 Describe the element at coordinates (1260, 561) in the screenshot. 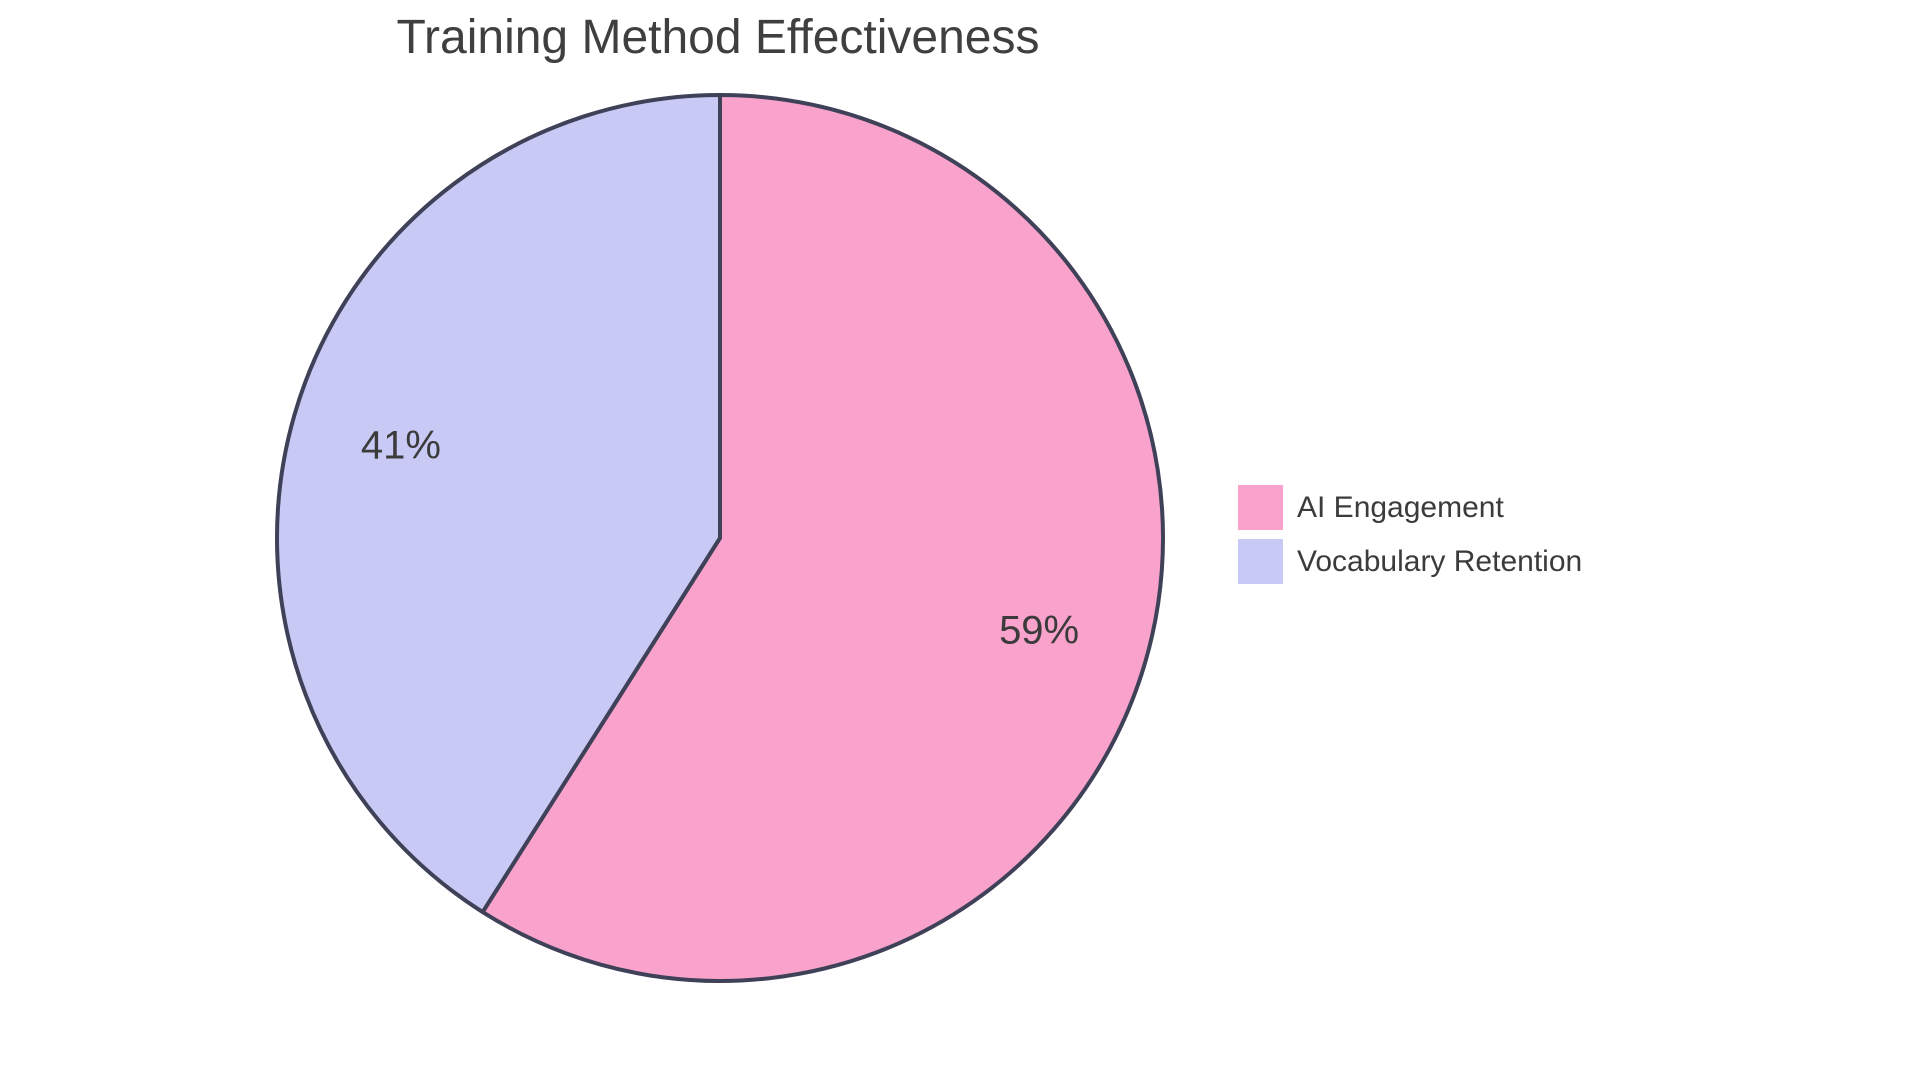

I see `legend-swatch-vocabulary-retention` at that location.